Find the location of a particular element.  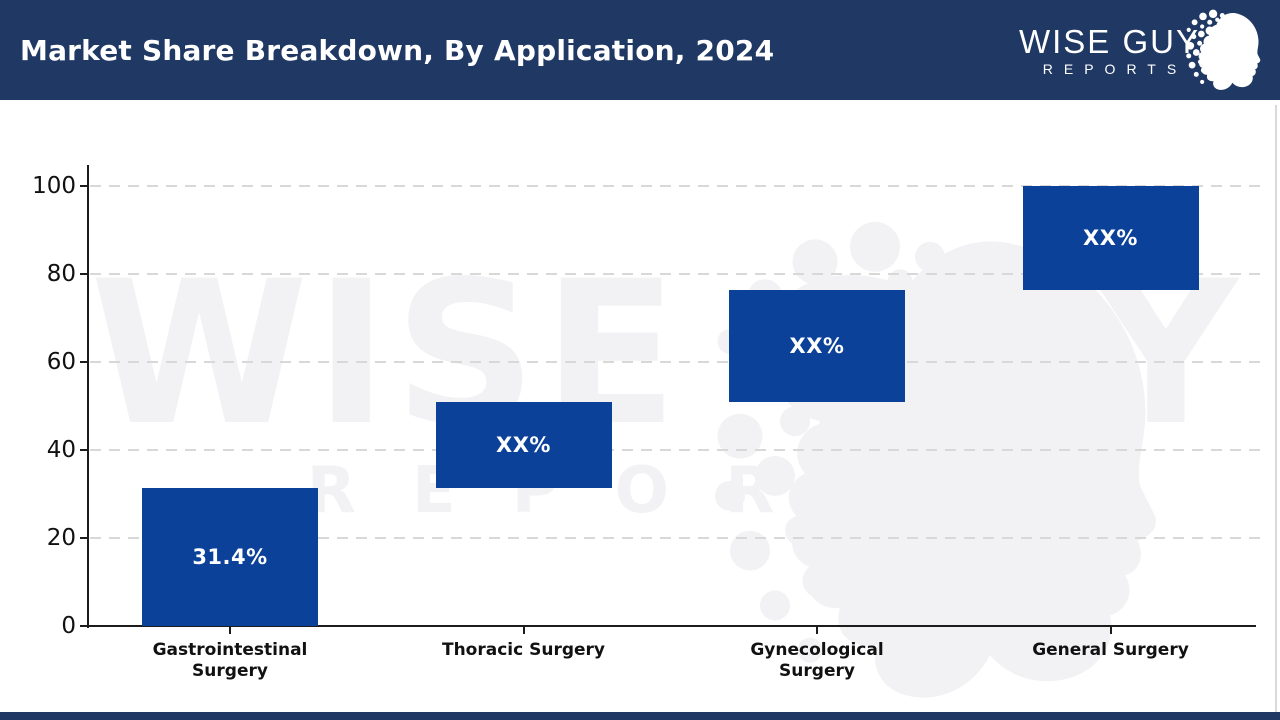

y-tick-label-40: 40 is located at coordinates (61, 450).